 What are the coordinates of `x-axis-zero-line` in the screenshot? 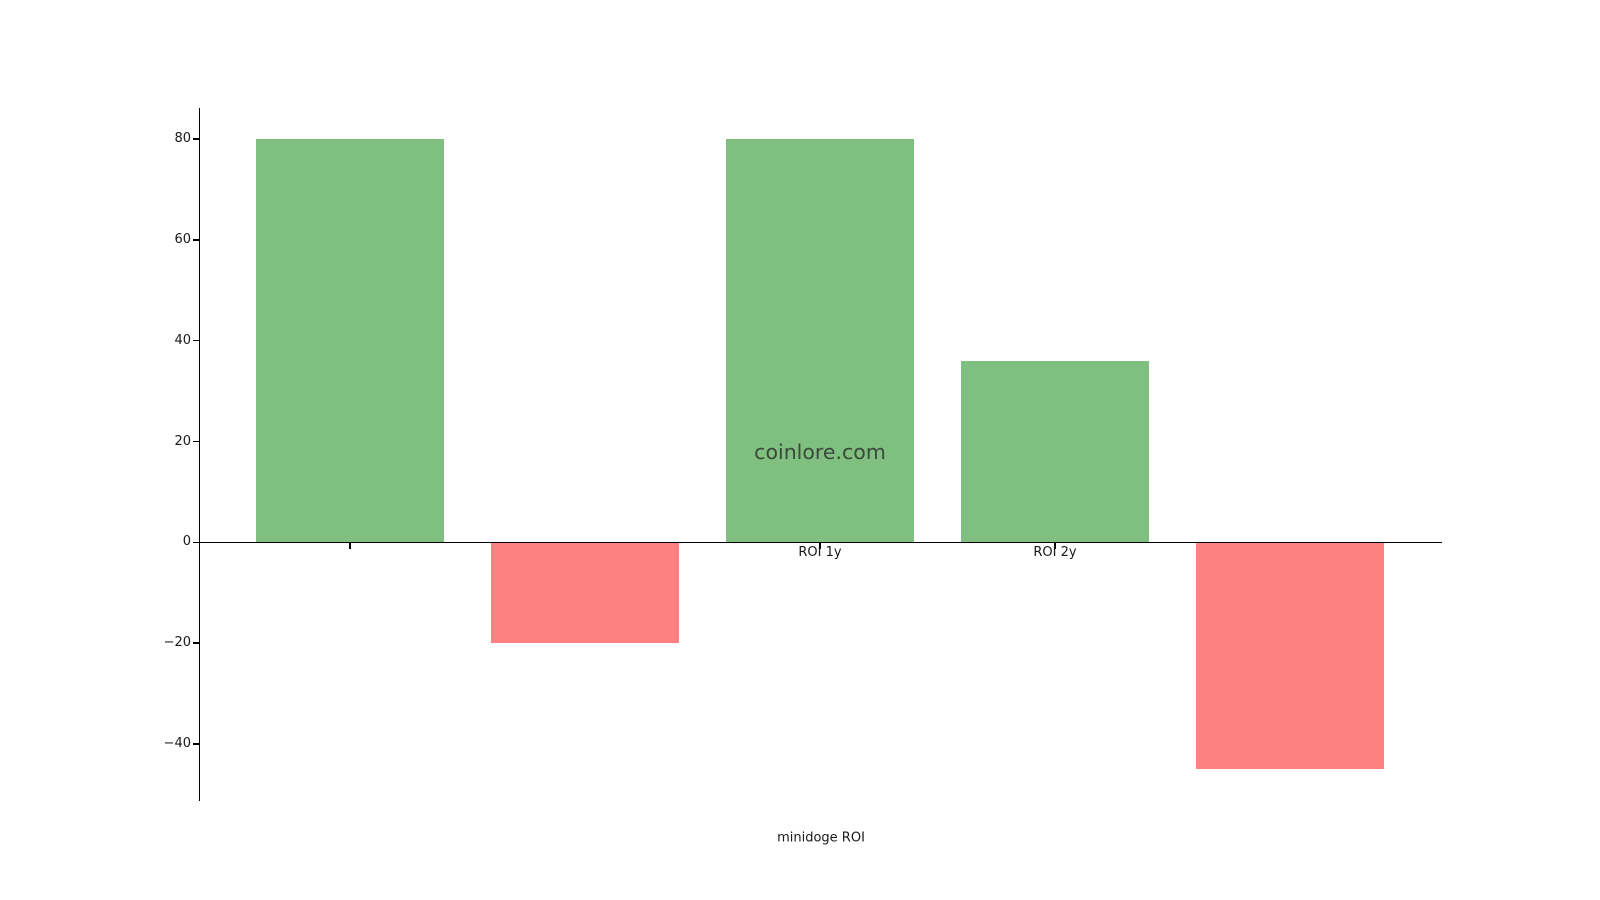 It's located at (821, 542).